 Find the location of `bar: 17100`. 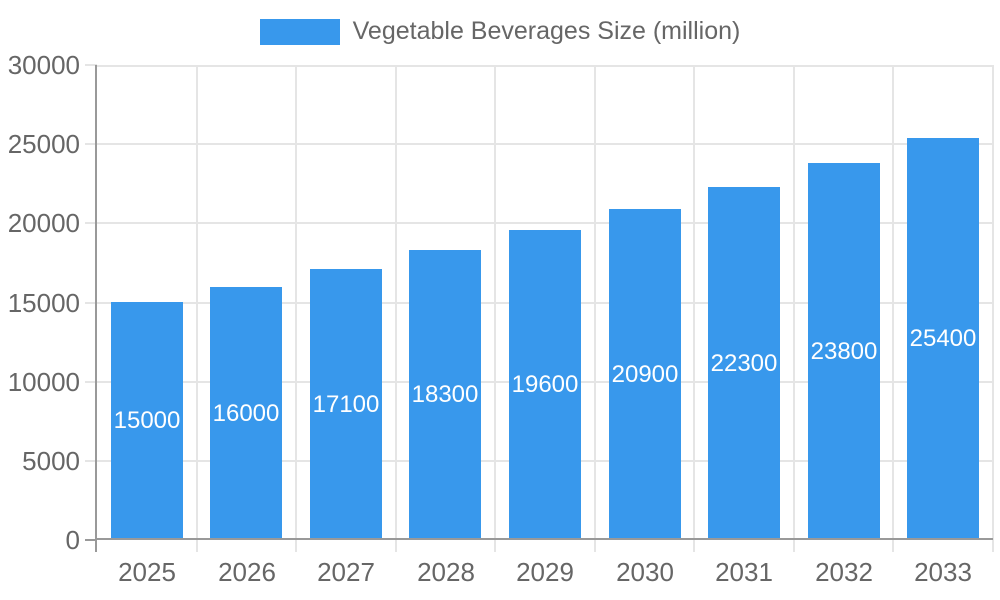

bar: 17100 is located at coordinates (346, 404).